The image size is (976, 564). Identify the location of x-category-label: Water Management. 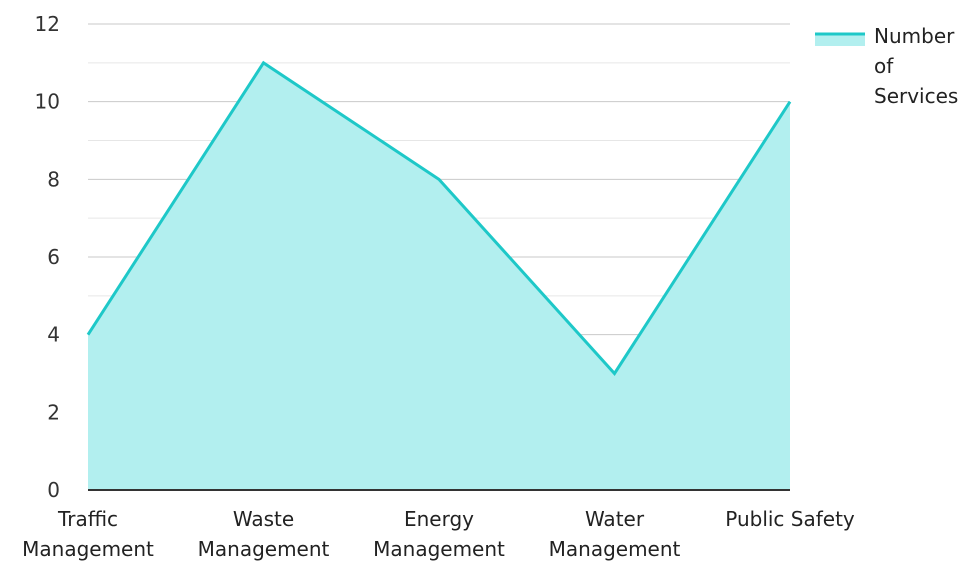
(615, 534).